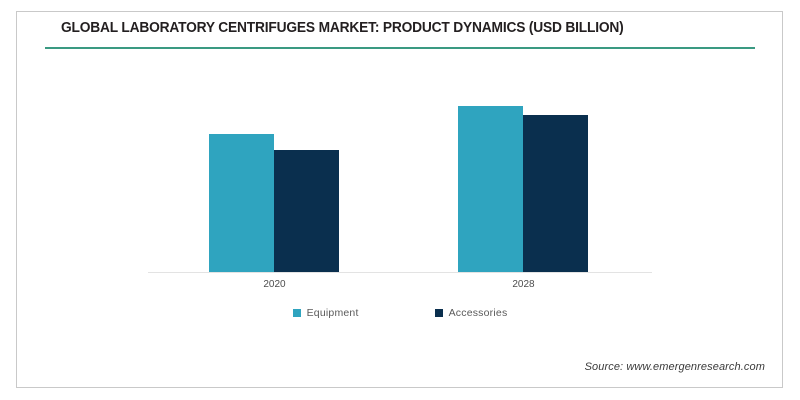 The width and height of the screenshot is (800, 400). What do you see at coordinates (332, 313) in the screenshot?
I see `legend-label-equipment: Equipment` at bounding box center [332, 313].